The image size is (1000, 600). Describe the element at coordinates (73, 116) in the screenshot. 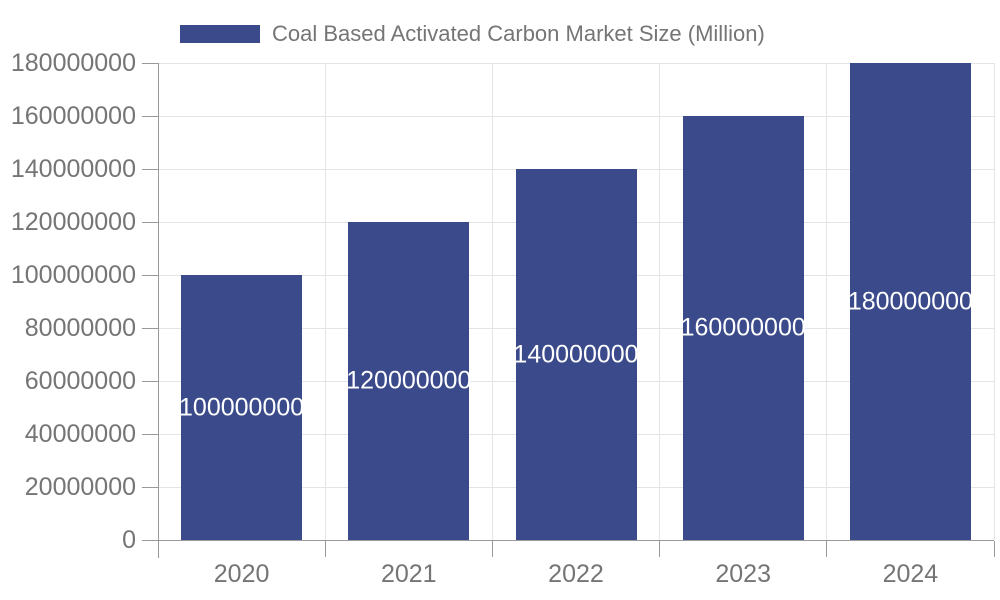

I see `y-tick-label: 160000000` at that location.